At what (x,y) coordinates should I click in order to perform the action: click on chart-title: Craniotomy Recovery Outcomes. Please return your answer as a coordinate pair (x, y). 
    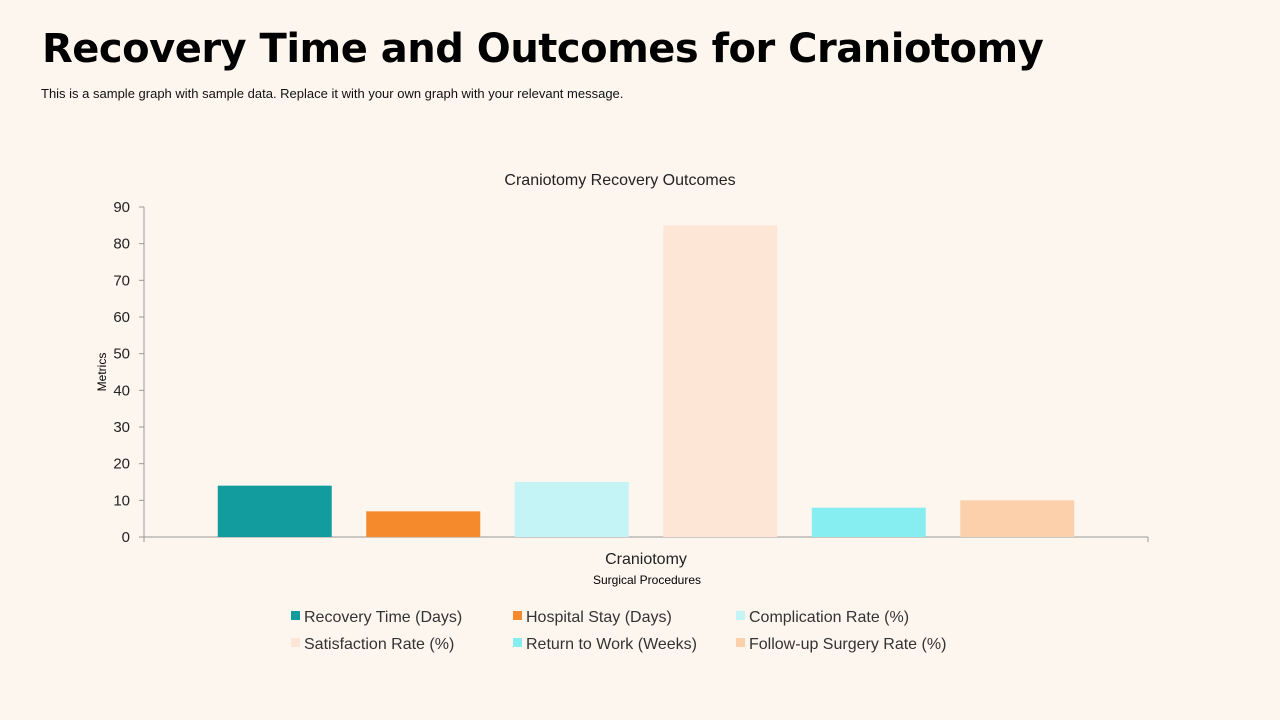
    Looking at the image, I should click on (619, 180).